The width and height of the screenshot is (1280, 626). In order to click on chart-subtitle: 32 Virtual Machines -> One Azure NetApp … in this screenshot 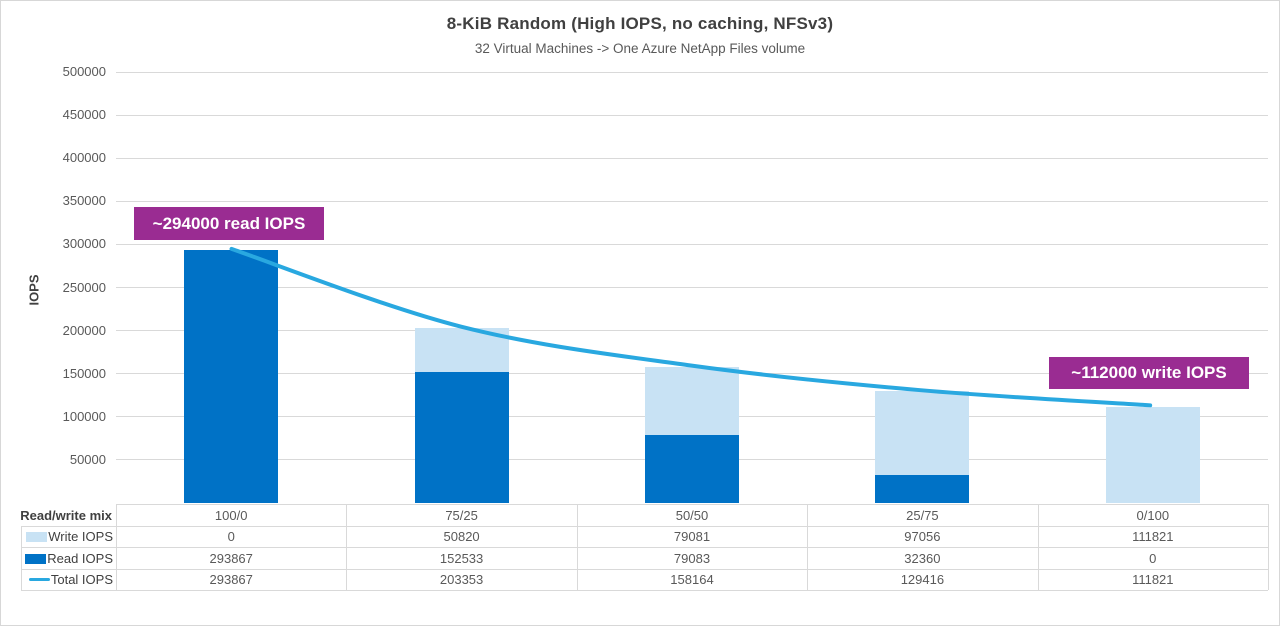, I will do `click(640, 48)`.